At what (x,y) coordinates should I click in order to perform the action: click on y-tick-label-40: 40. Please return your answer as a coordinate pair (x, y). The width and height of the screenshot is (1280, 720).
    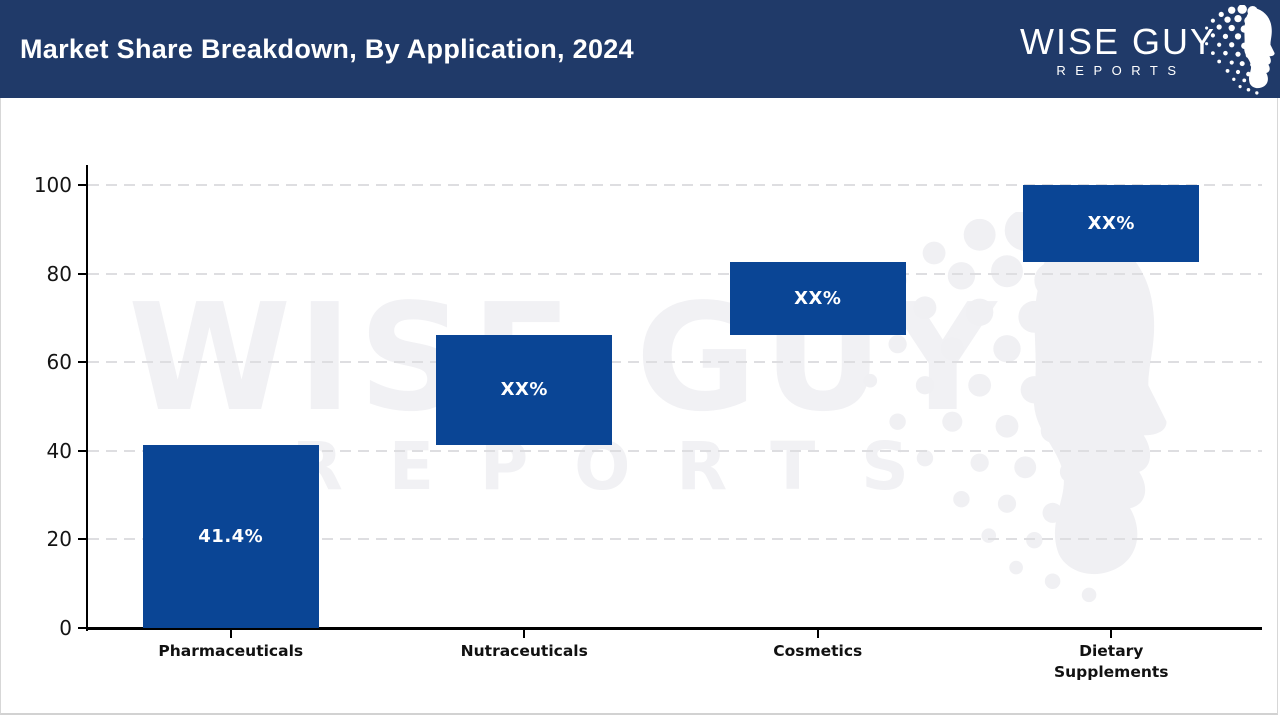
    Looking at the image, I should click on (59, 450).